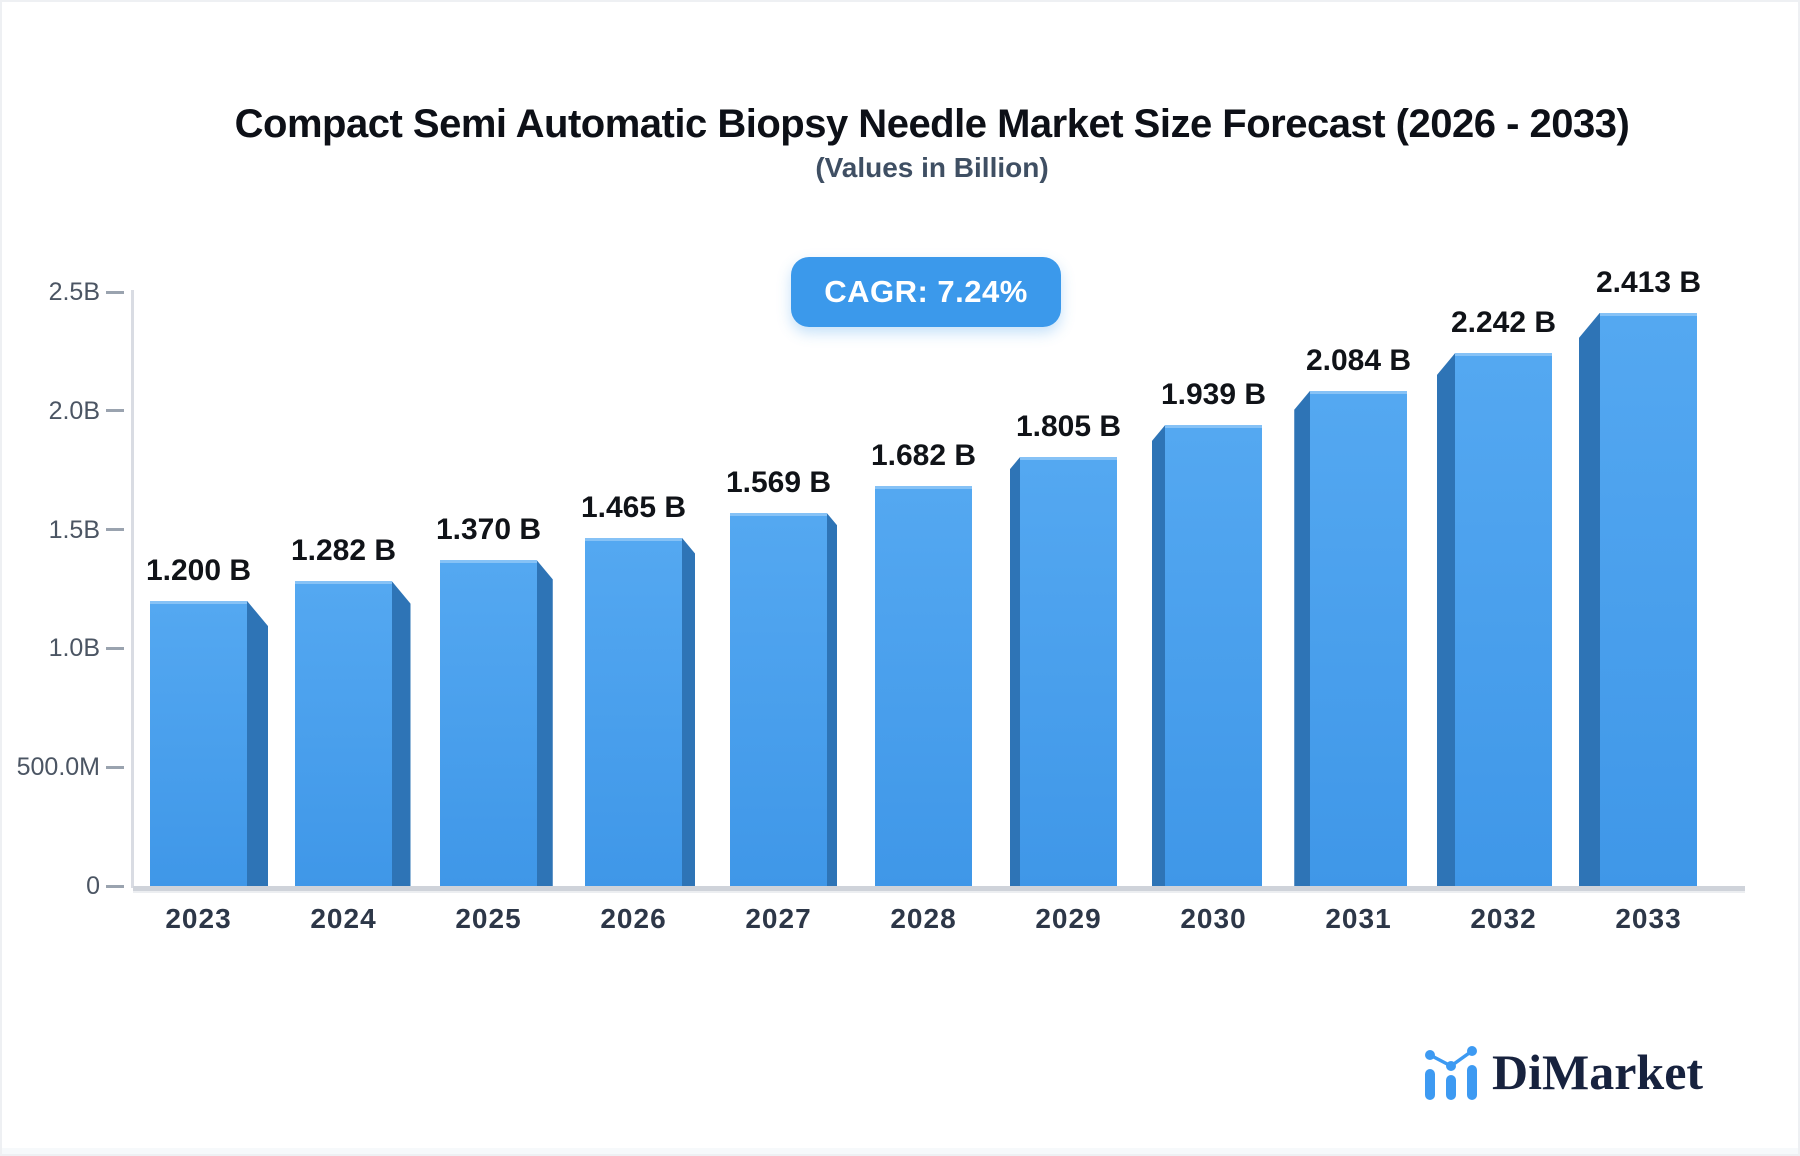 This screenshot has width=1800, height=1156. Describe the element at coordinates (74, 529) in the screenshot. I see `y-tick-label-1.5B: 1.5B` at that location.